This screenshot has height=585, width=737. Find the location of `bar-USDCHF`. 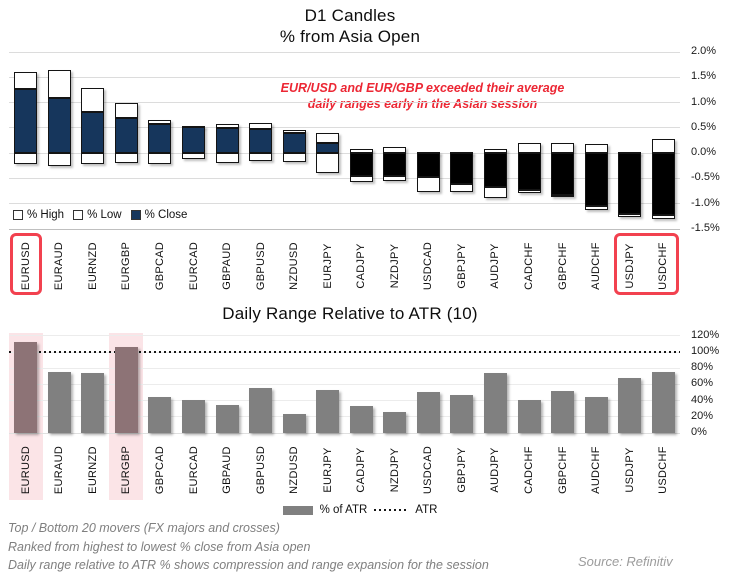

bar-USDCHF is located at coordinates (663, 402).